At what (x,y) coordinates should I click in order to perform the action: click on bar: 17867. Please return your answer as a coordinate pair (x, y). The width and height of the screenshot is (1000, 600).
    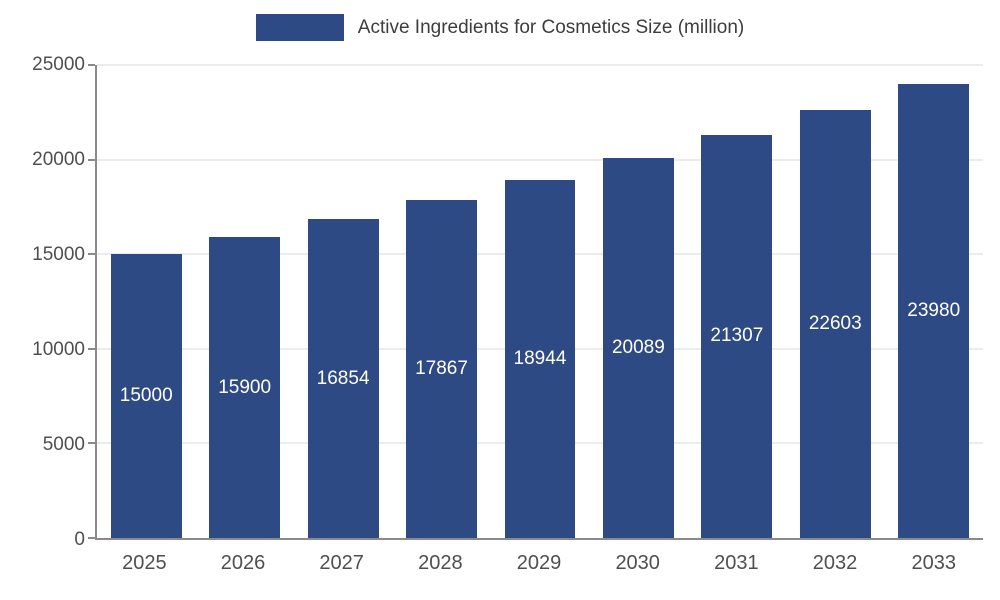
    Looking at the image, I should click on (441, 368).